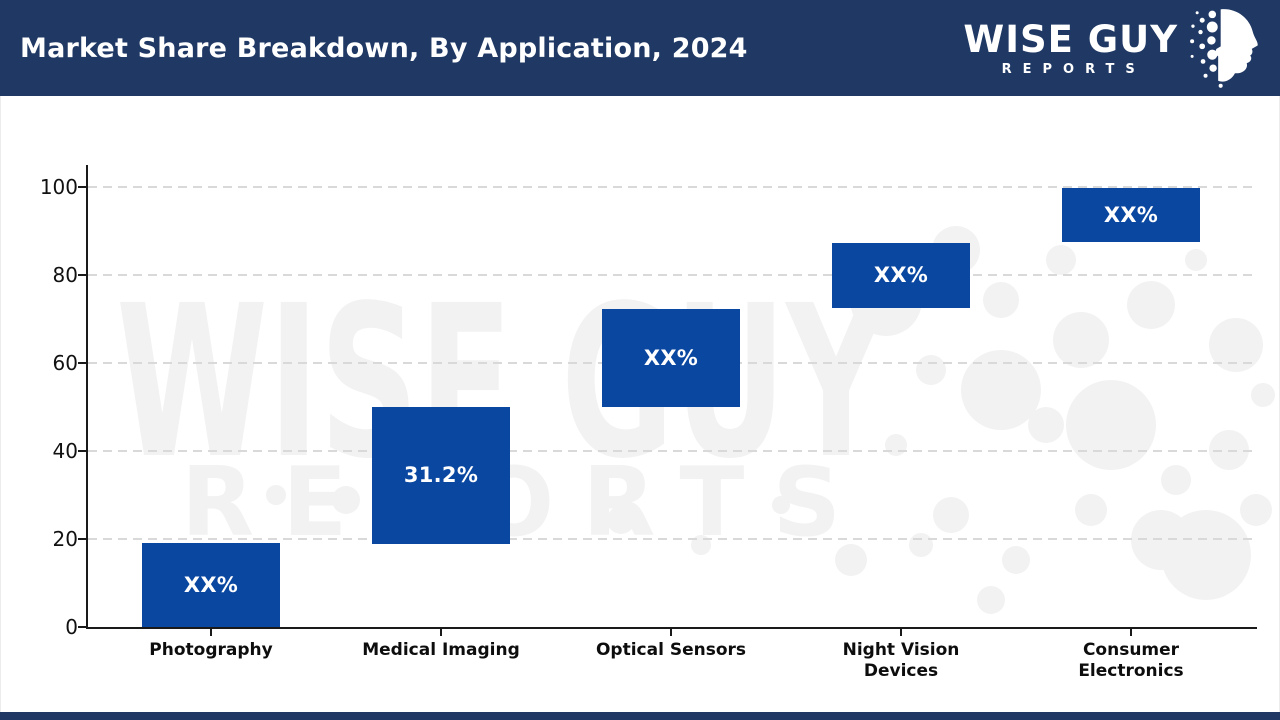 Image resolution: width=1280 pixels, height=720 pixels. I want to click on bar-photography: XX%, so click(211, 585).